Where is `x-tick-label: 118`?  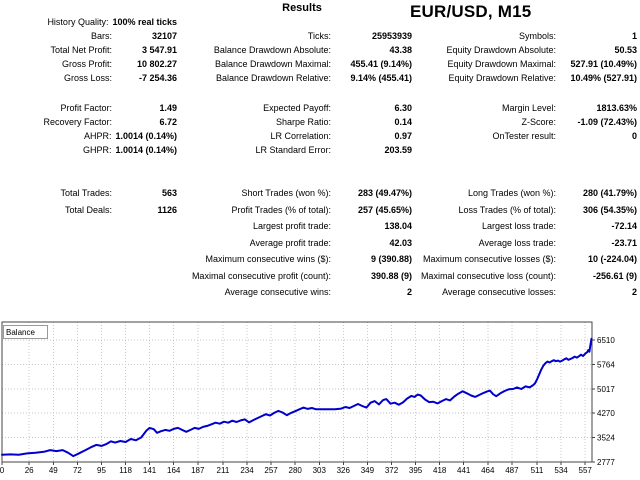
x-tick-label: 118 is located at coordinates (125, 470).